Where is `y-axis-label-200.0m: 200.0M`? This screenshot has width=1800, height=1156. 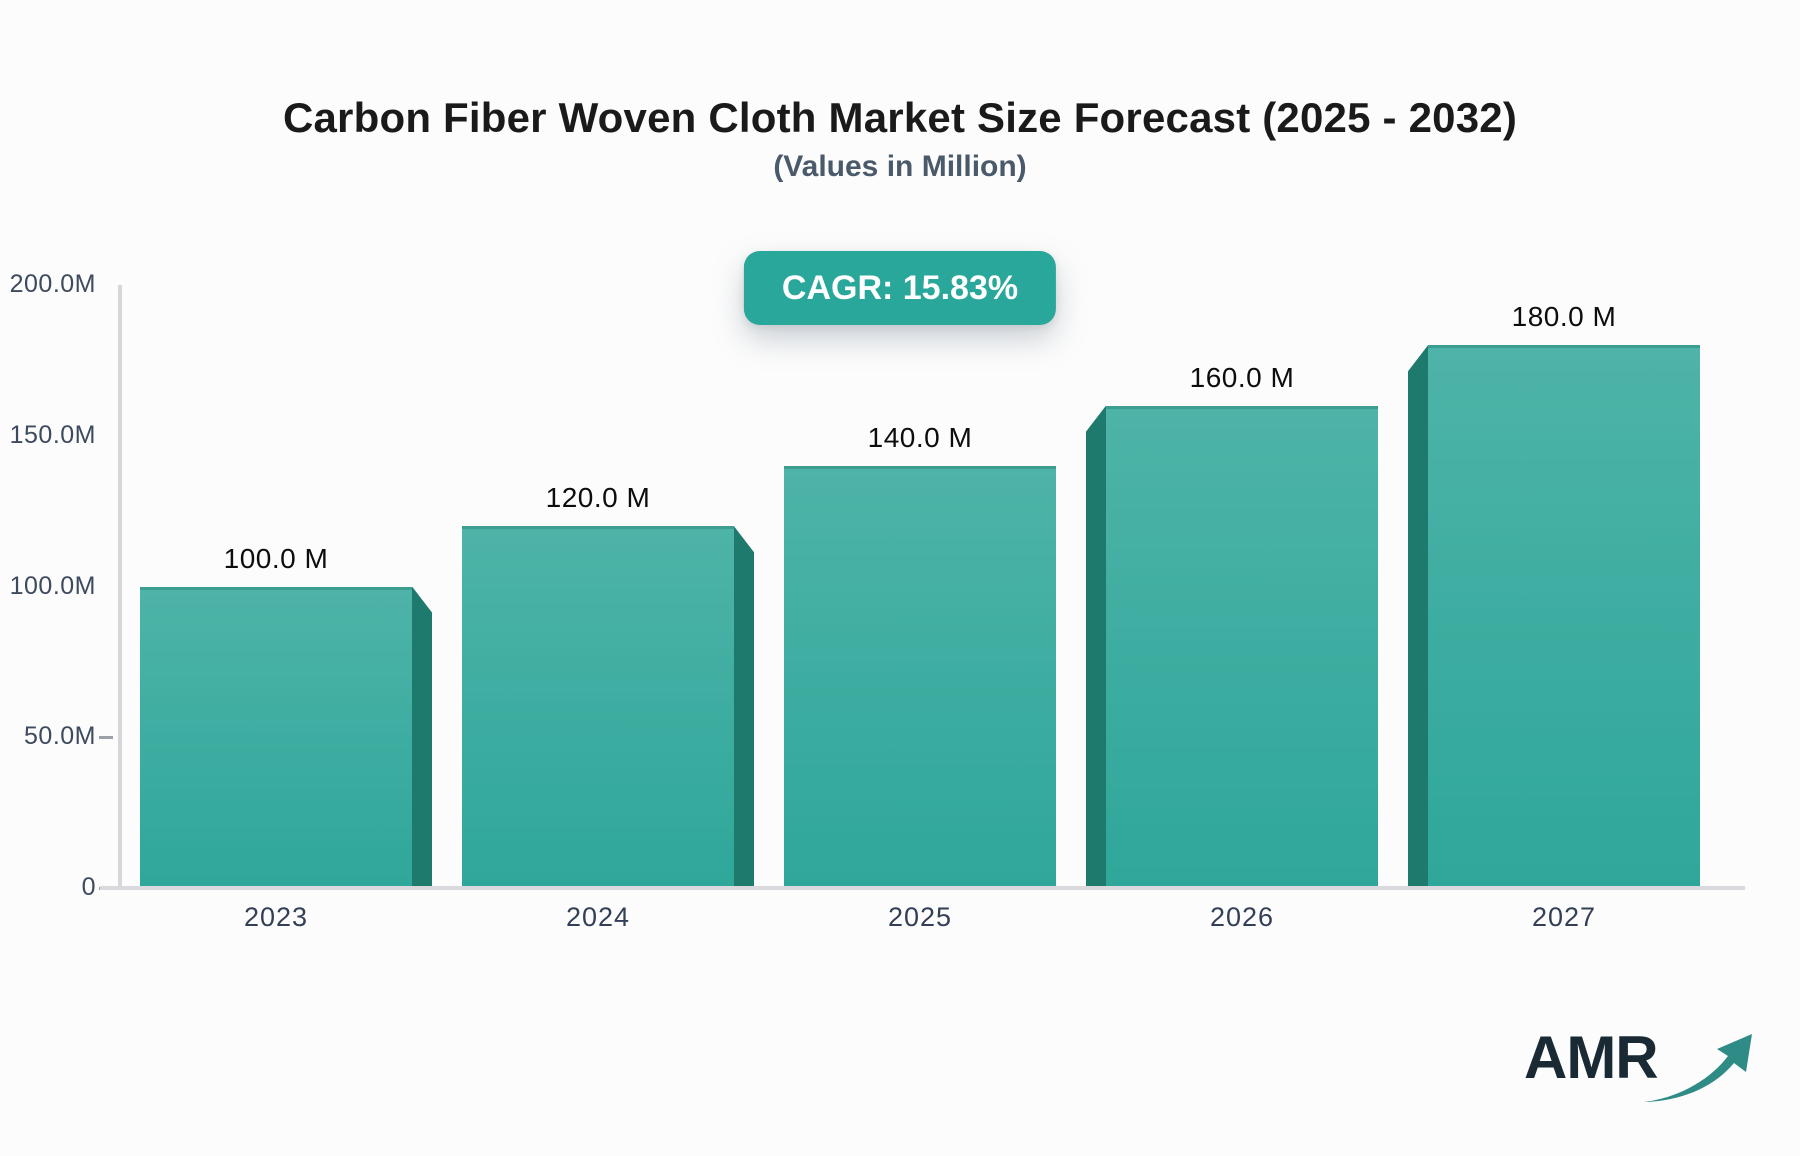
y-axis-label-200.0m: 200.0M is located at coordinates (52, 284).